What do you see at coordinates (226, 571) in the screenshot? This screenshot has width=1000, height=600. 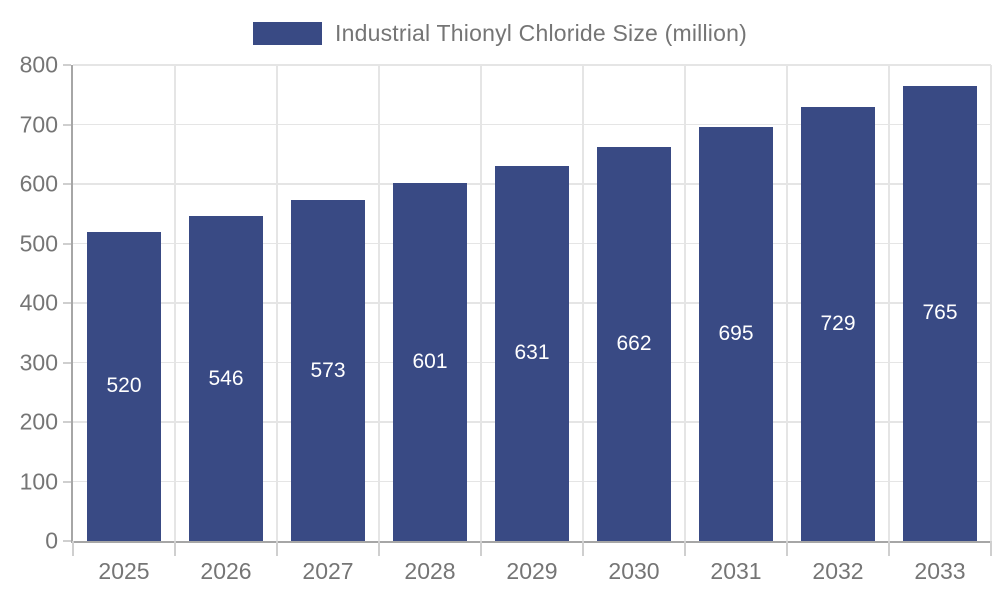 I see `x-tick-label: 2026` at bounding box center [226, 571].